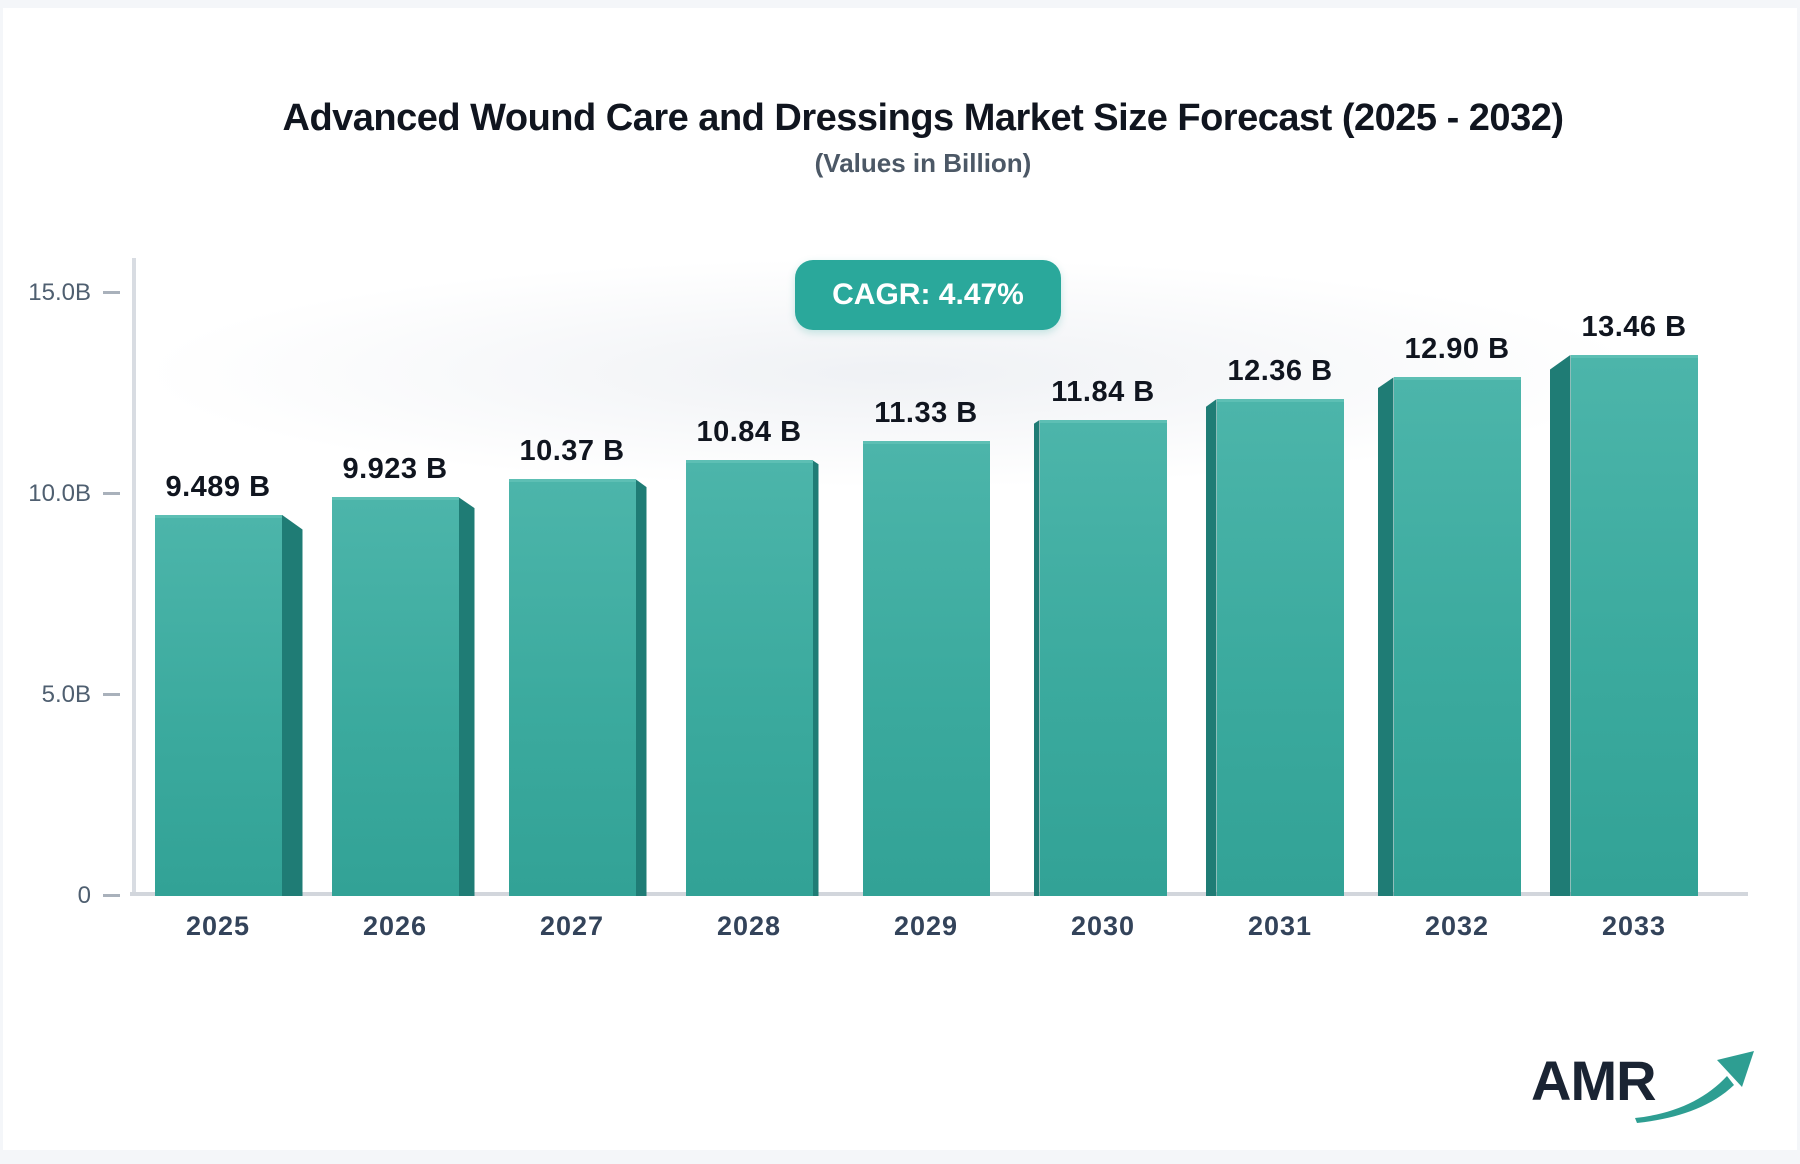  What do you see at coordinates (134, 577) in the screenshot?
I see `y-axis-line` at bounding box center [134, 577].